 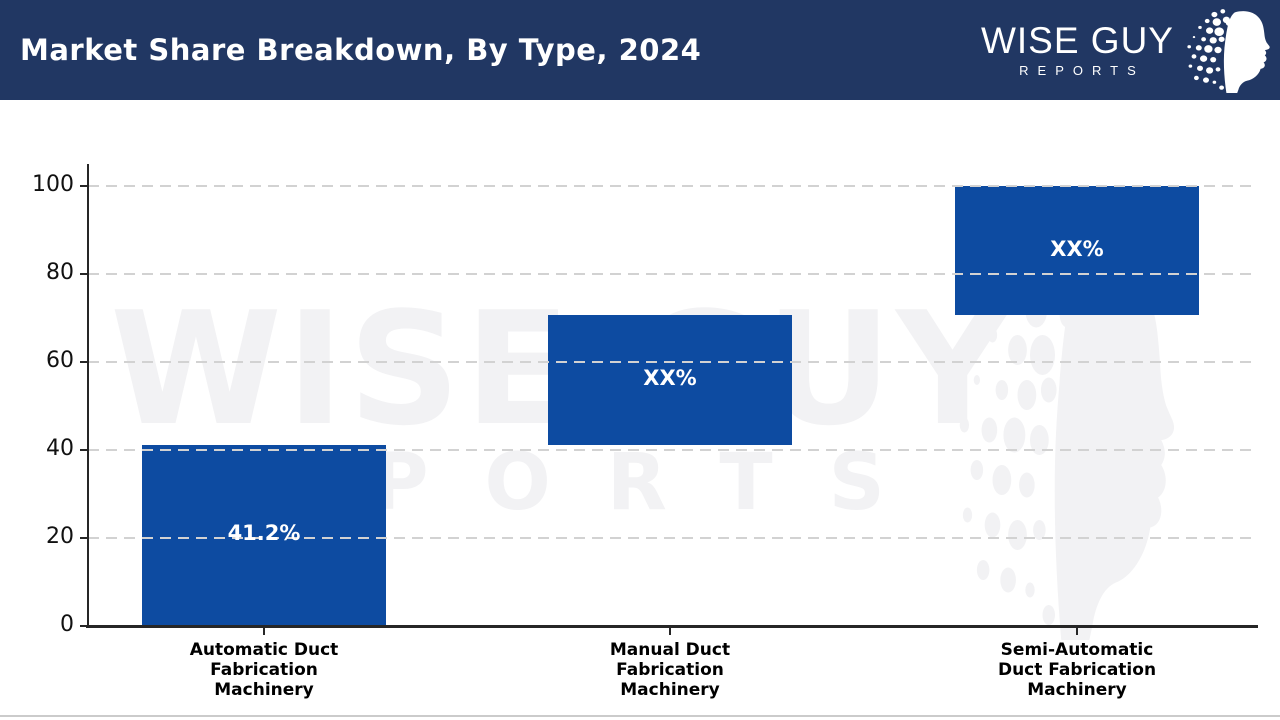 I want to click on y-tick-label-40: 40, so click(x=60, y=448).